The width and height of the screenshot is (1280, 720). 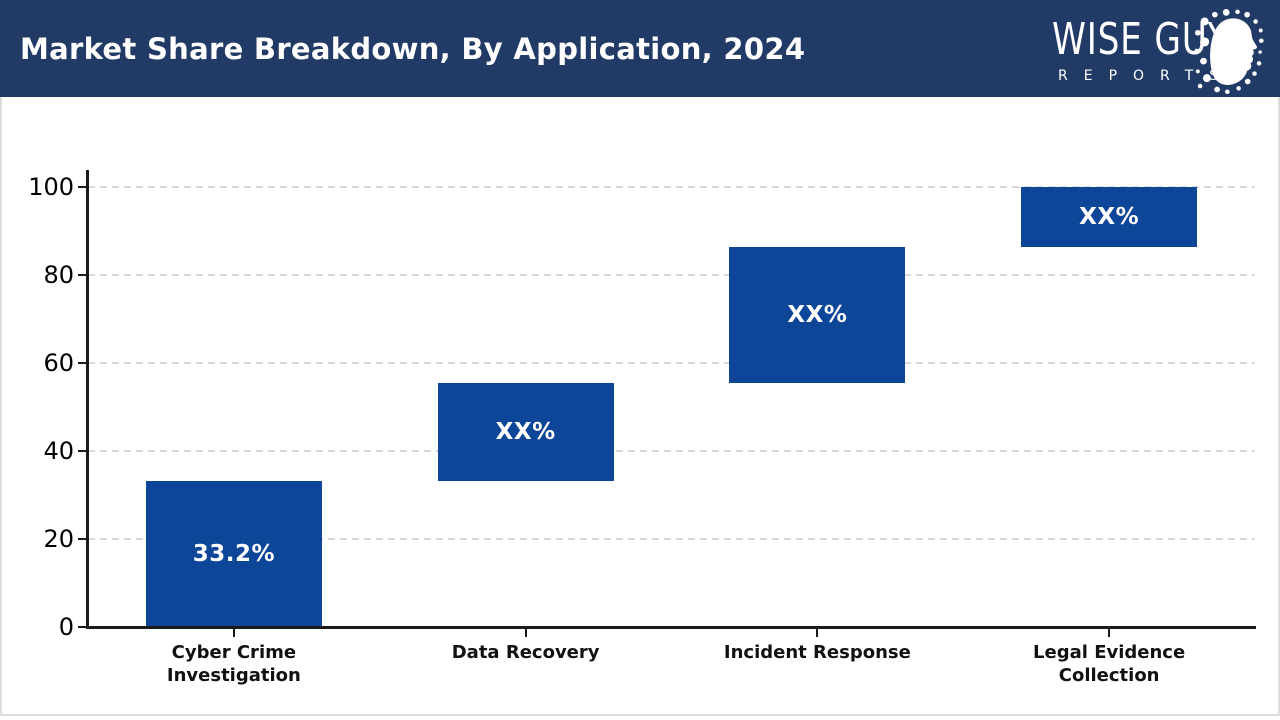 I want to click on x-category-label: Legal Evidence Collection, so click(x=1109, y=664).